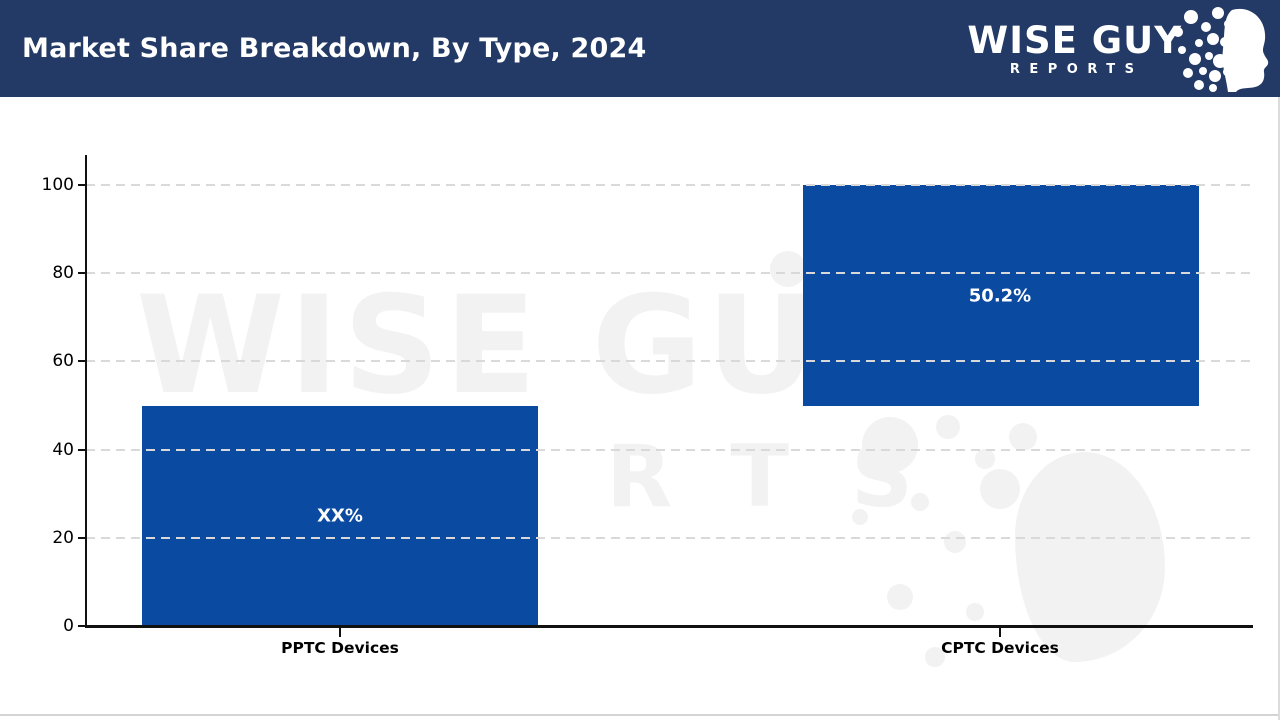 This screenshot has width=1280, height=720. Describe the element at coordinates (57, 185) in the screenshot. I see `y-tick-label: 100` at that location.